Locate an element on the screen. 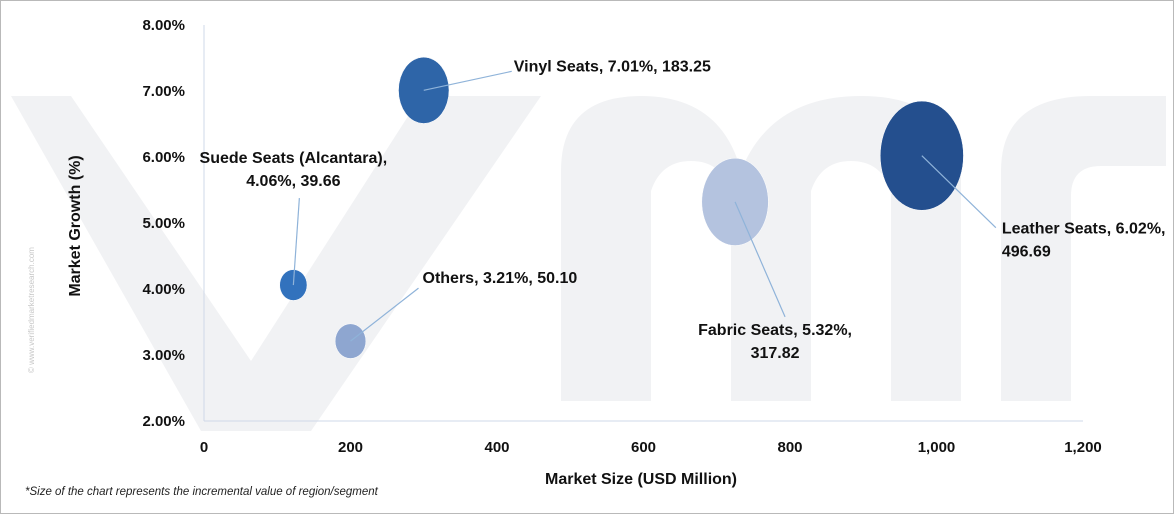 This screenshot has height=514, width=1174. x-tick-label: 800 is located at coordinates (789, 447).